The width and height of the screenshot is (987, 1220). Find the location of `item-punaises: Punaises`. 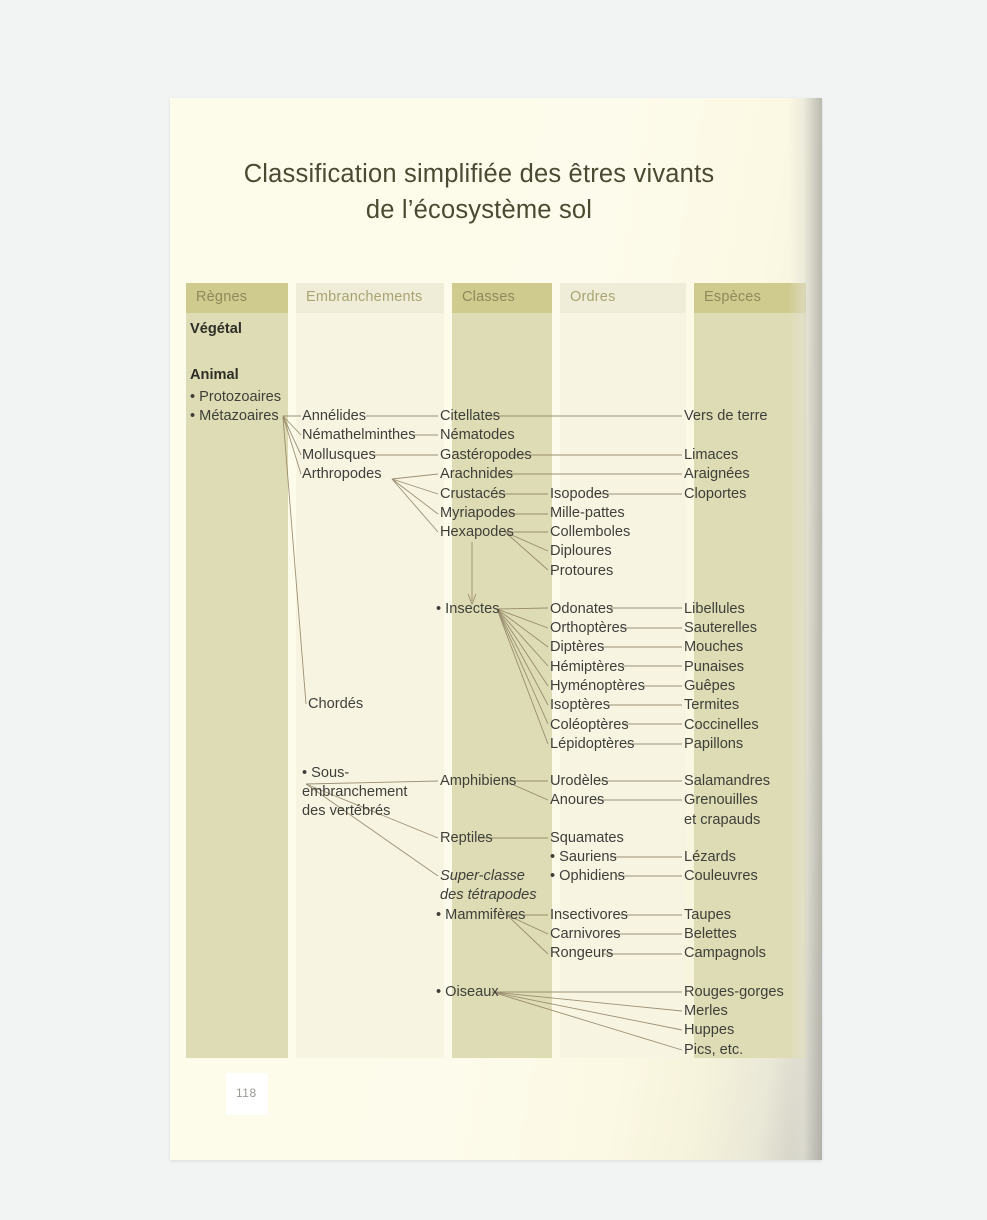

item-punaises: Punaises is located at coordinates (714, 667).